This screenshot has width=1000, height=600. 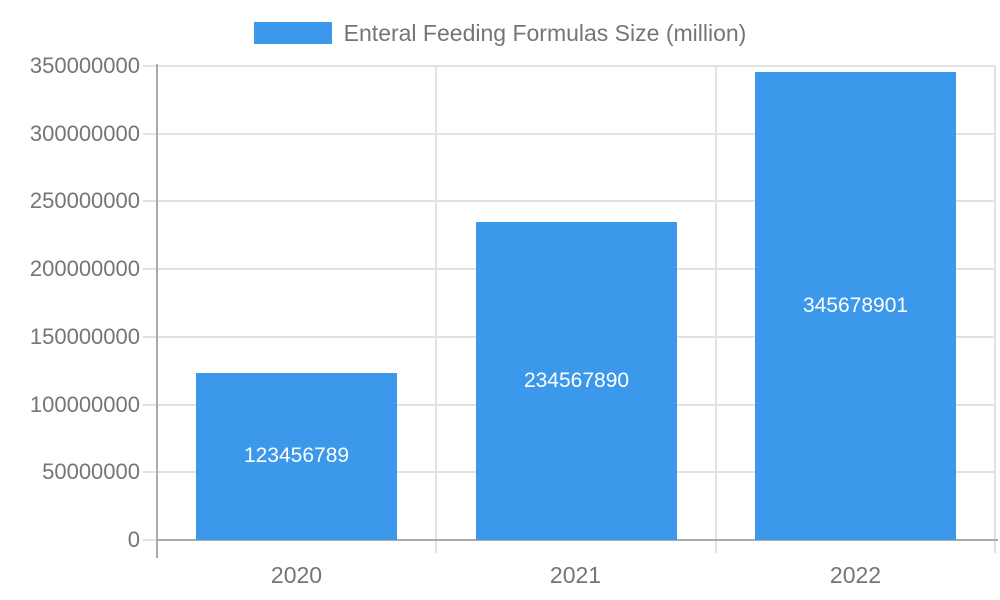 I want to click on y-axis-label: 350000000, so click(x=84, y=65).